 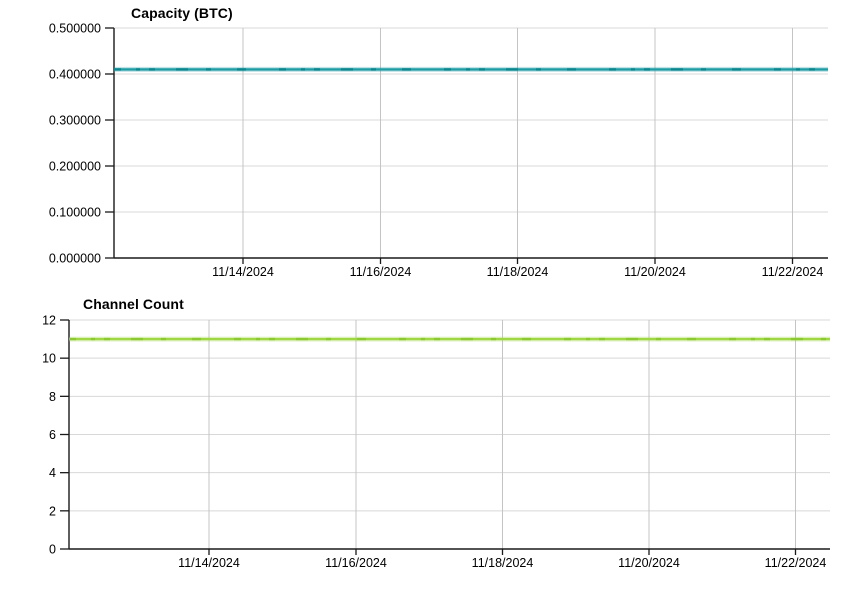 What do you see at coordinates (75, 213) in the screenshot?
I see `y-tick-label: 0.100000` at bounding box center [75, 213].